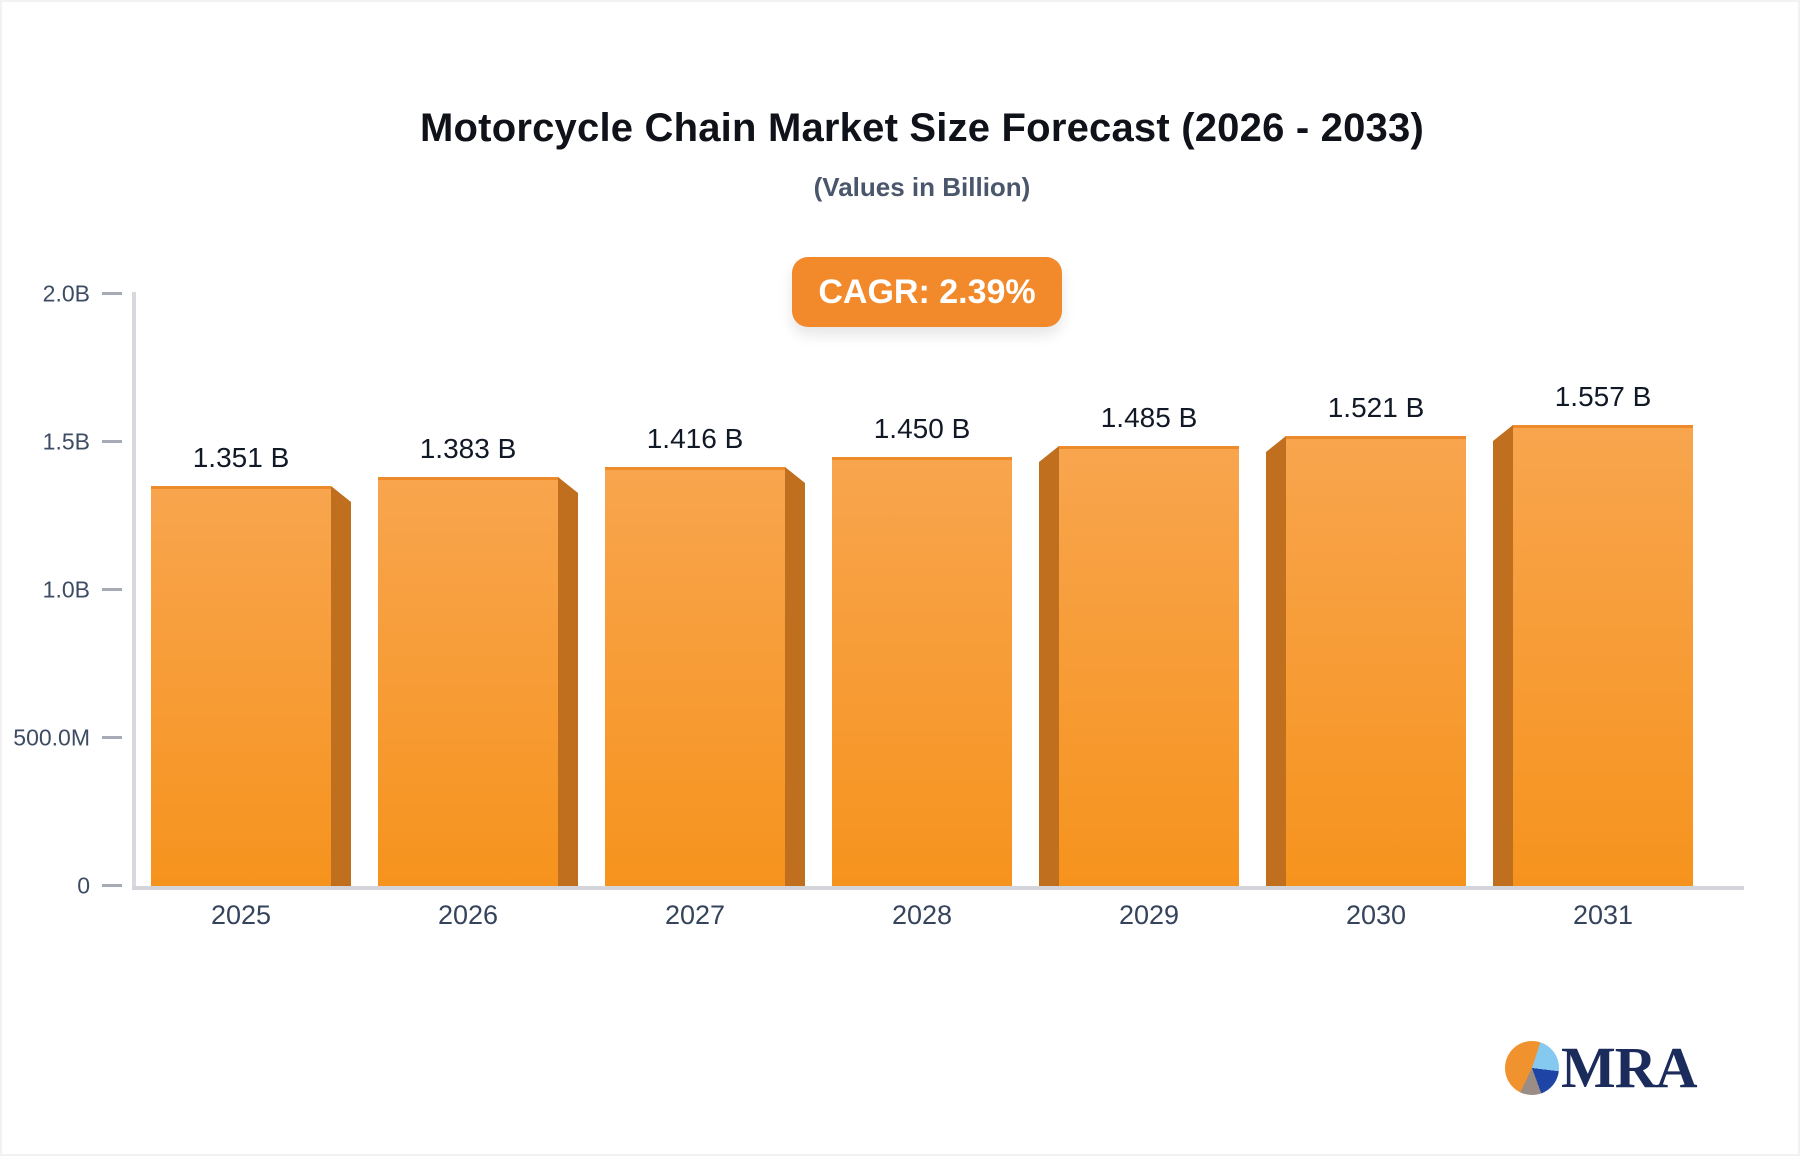 The height and width of the screenshot is (1156, 1800). Describe the element at coordinates (1149, 915) in the screenshot. I see `x-axis-category-label: 2029` at that location.